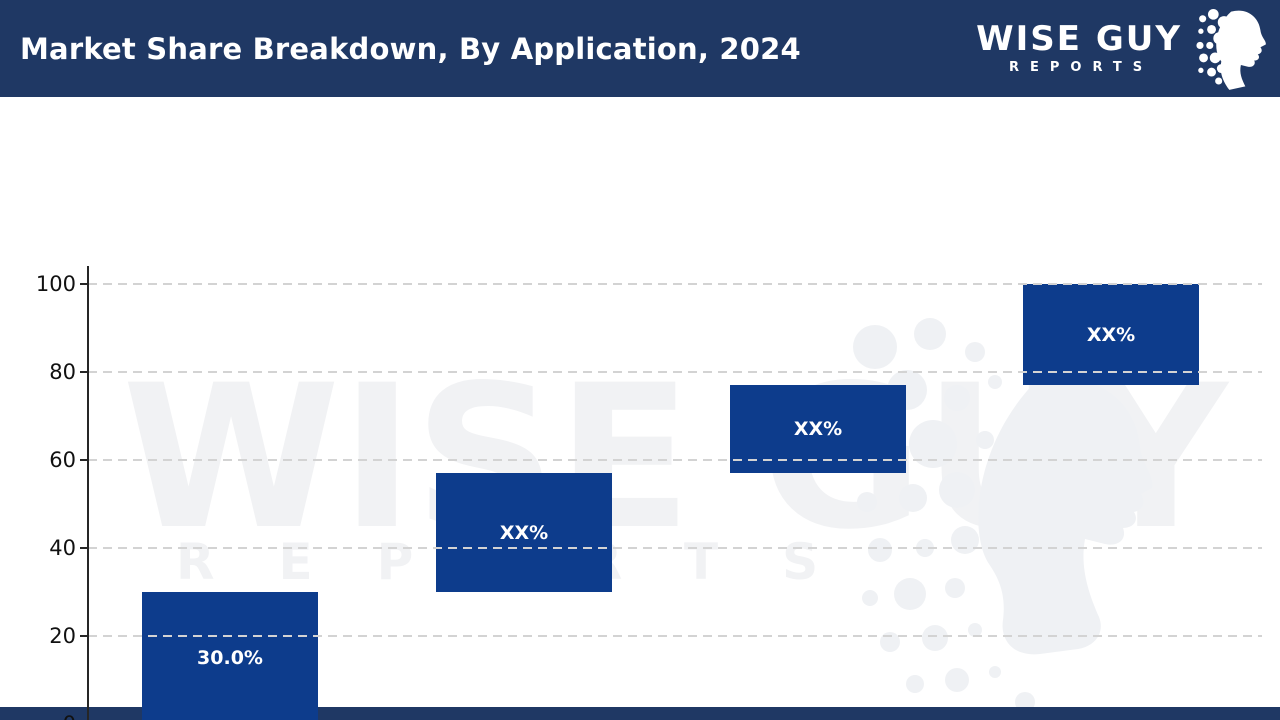 The height and width of the screenshot is (720, 1280). I want to click on brand-name: WISE GUY, so click(1079, 39).